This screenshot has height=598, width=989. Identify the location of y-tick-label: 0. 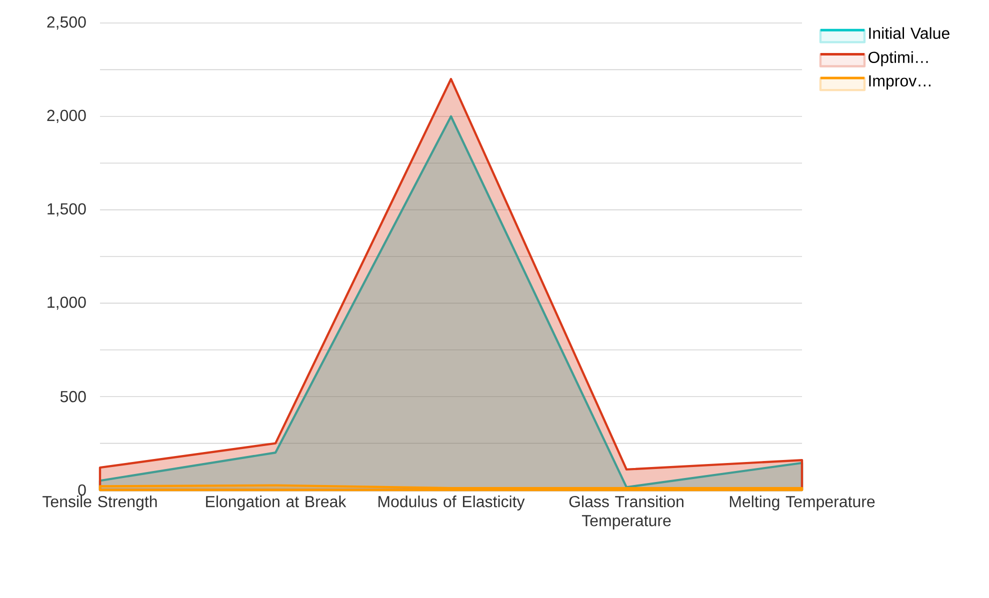
(82, 490).